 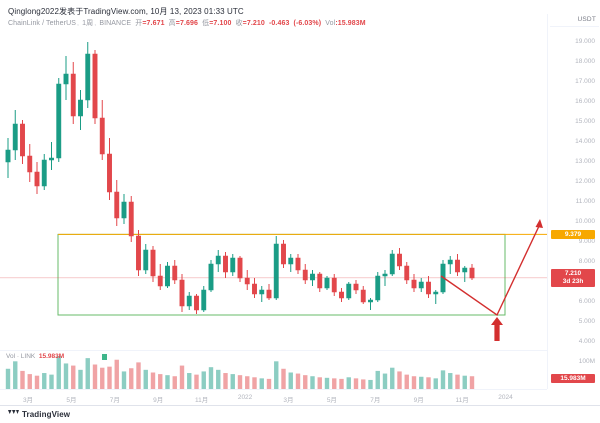 What do you see at coordinates (114, 400) in the screenshot?
I see `time-axis-tick: 7月` at bounding box center [114, 400].